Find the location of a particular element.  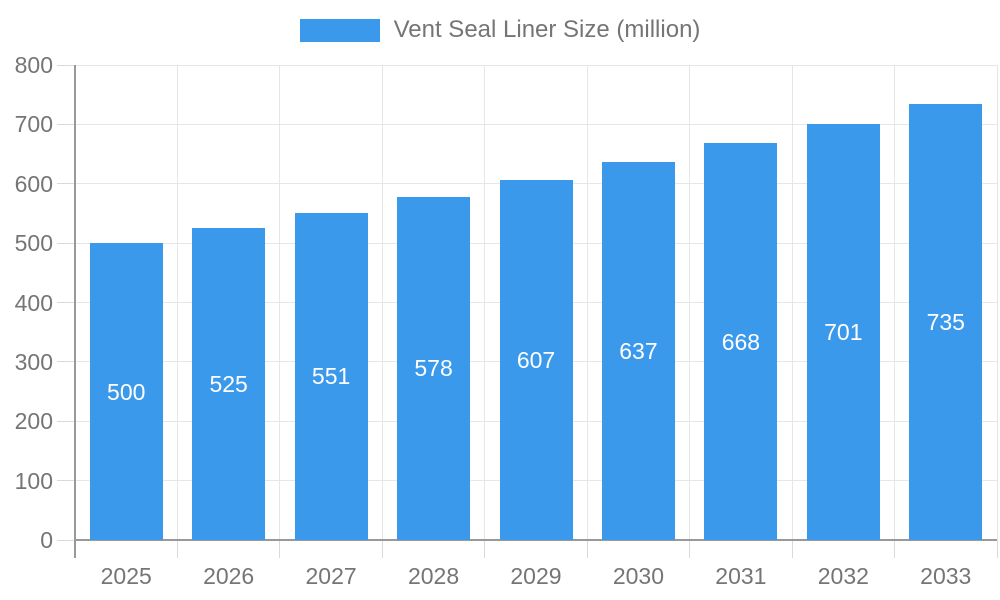

y-axis-line is located at coordinates (75, 311).